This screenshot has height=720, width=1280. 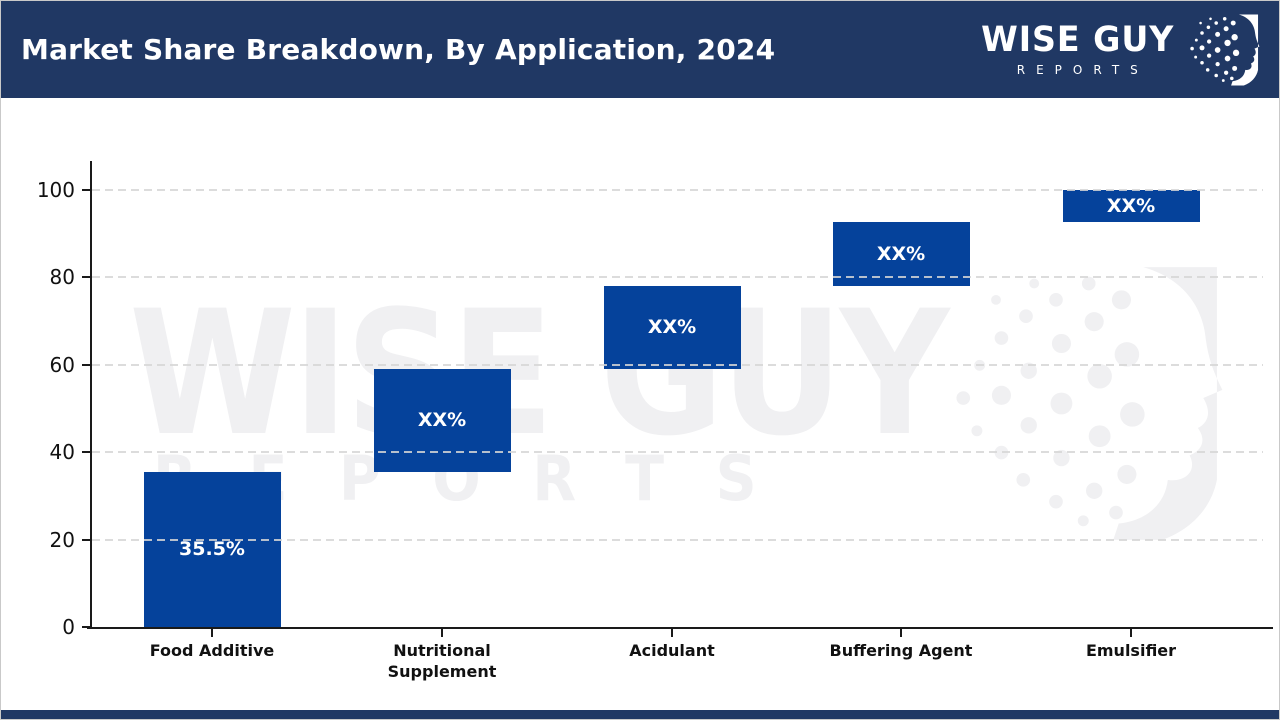 I want to click on bar-nutritional-supplement, so click(x=442, y=420).